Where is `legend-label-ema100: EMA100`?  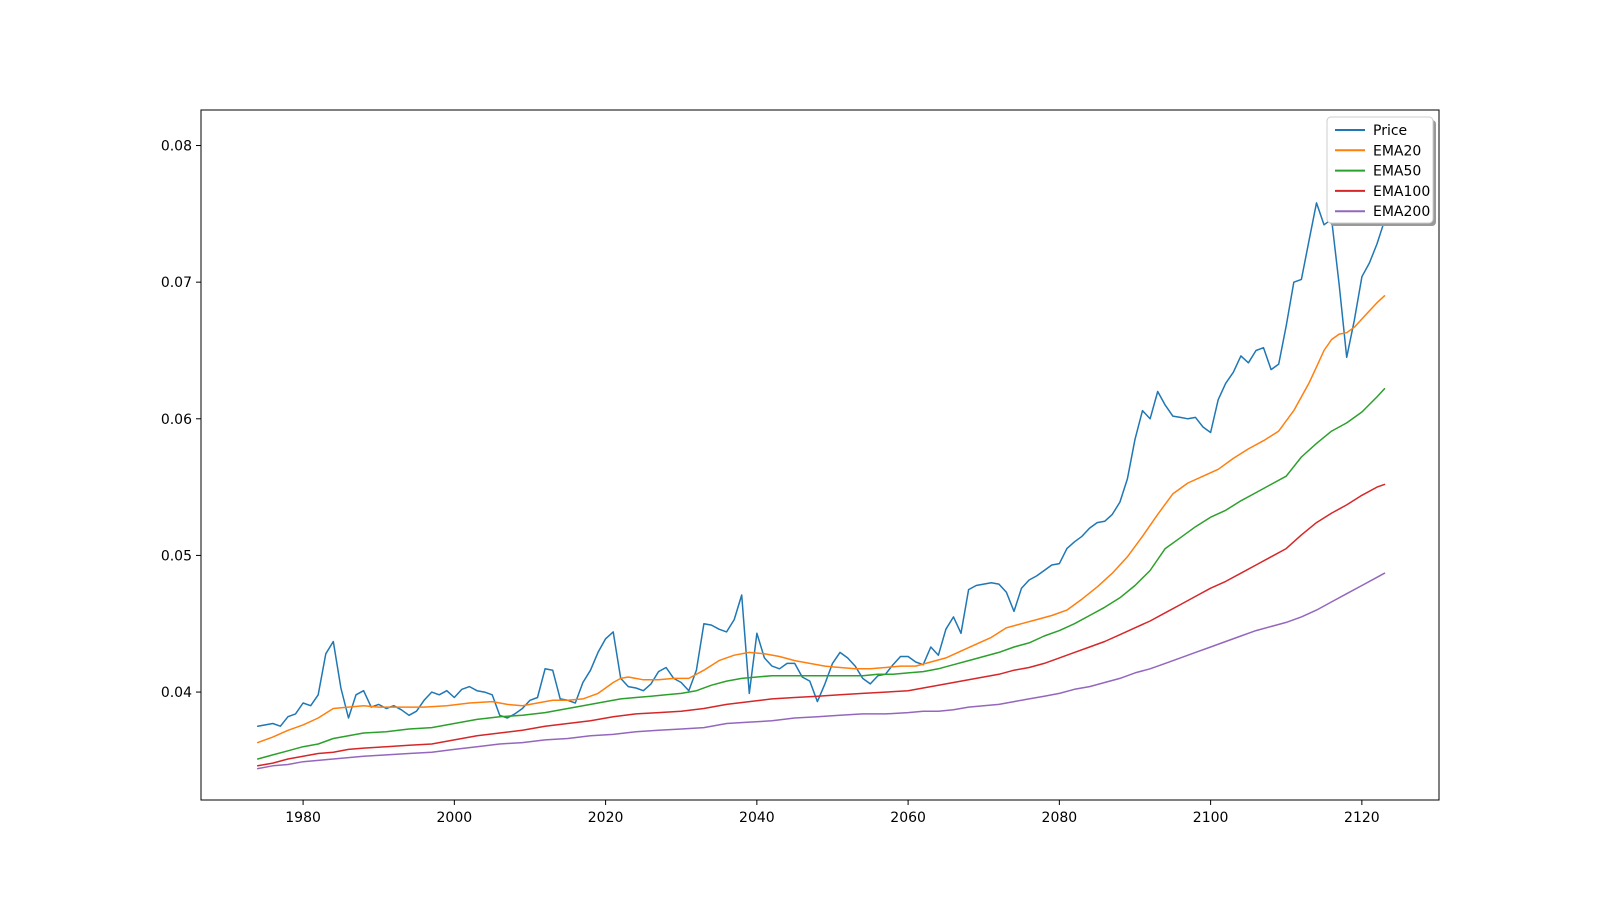 legend-label-ema100: EMA100 is located at coordinates (1401, 192).